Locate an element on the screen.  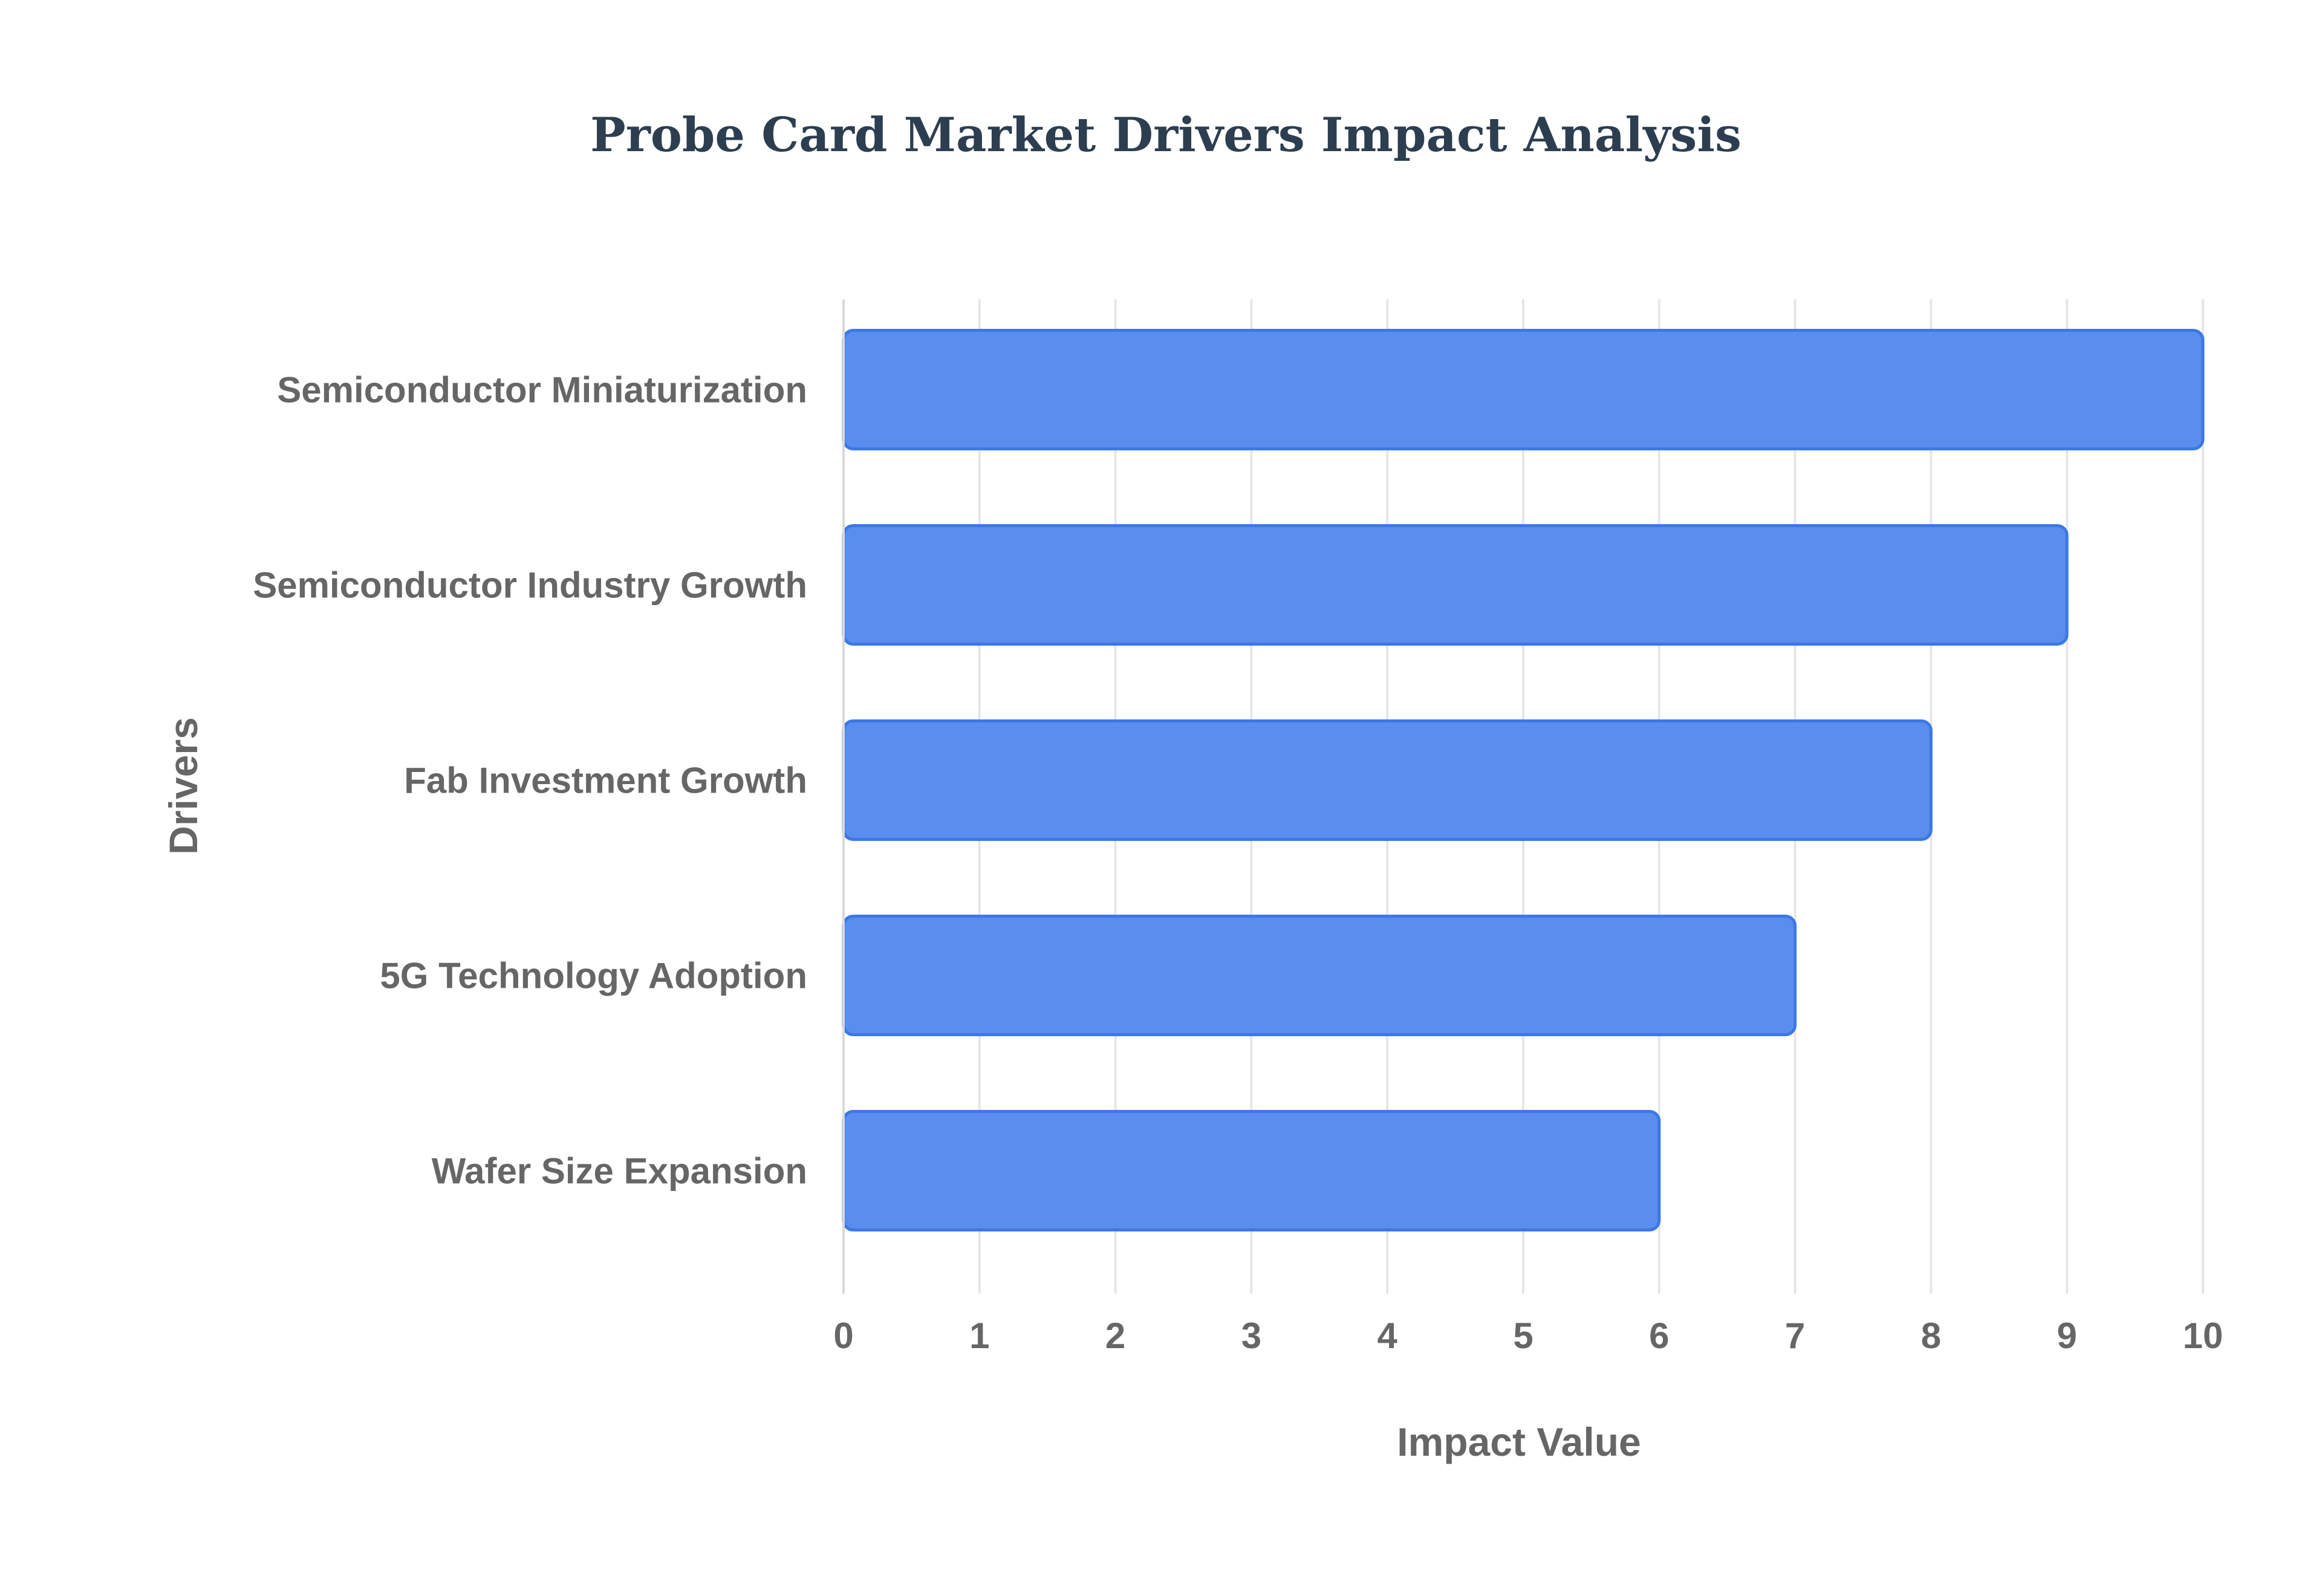
x-axis-title: Impact Value is located at coordinates (1519, 1441).